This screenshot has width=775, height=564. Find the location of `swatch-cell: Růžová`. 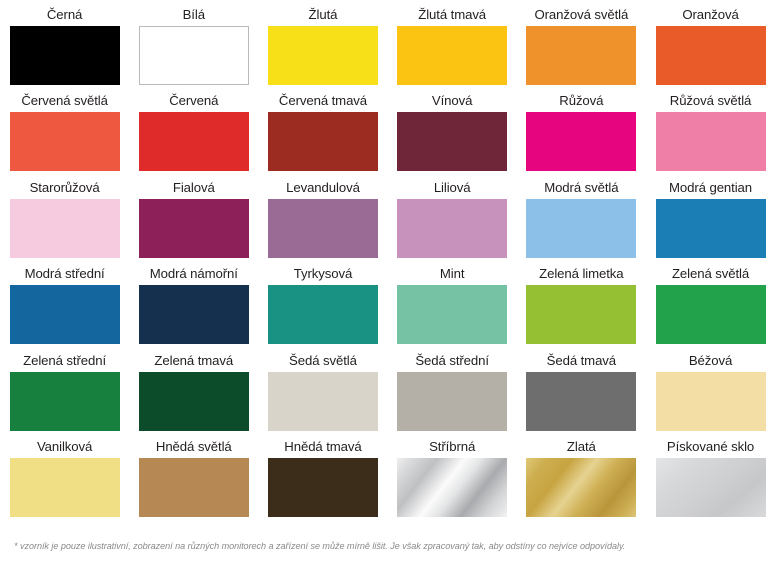

swatch-cell: Růžová is located at coordinates (581, 133).